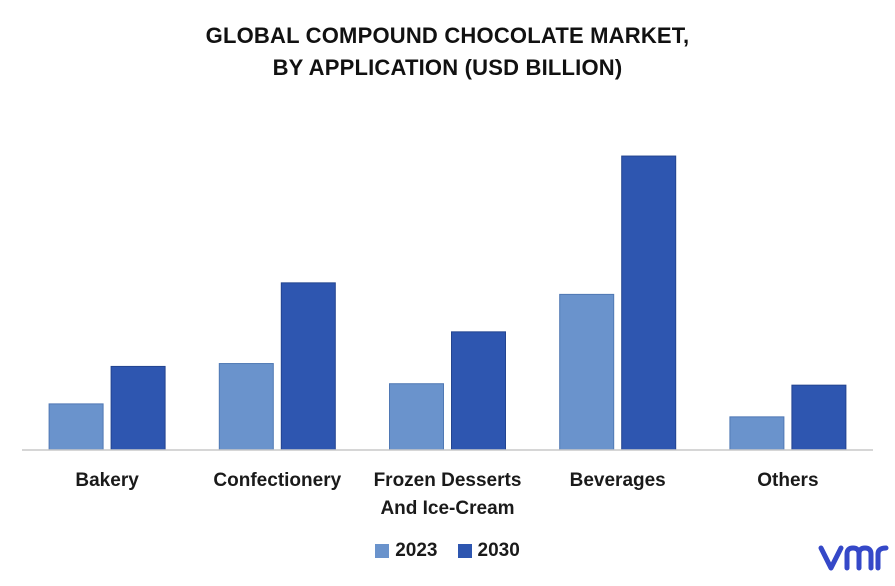  I want to click on legend-swatch-2023, so click(382, 551).